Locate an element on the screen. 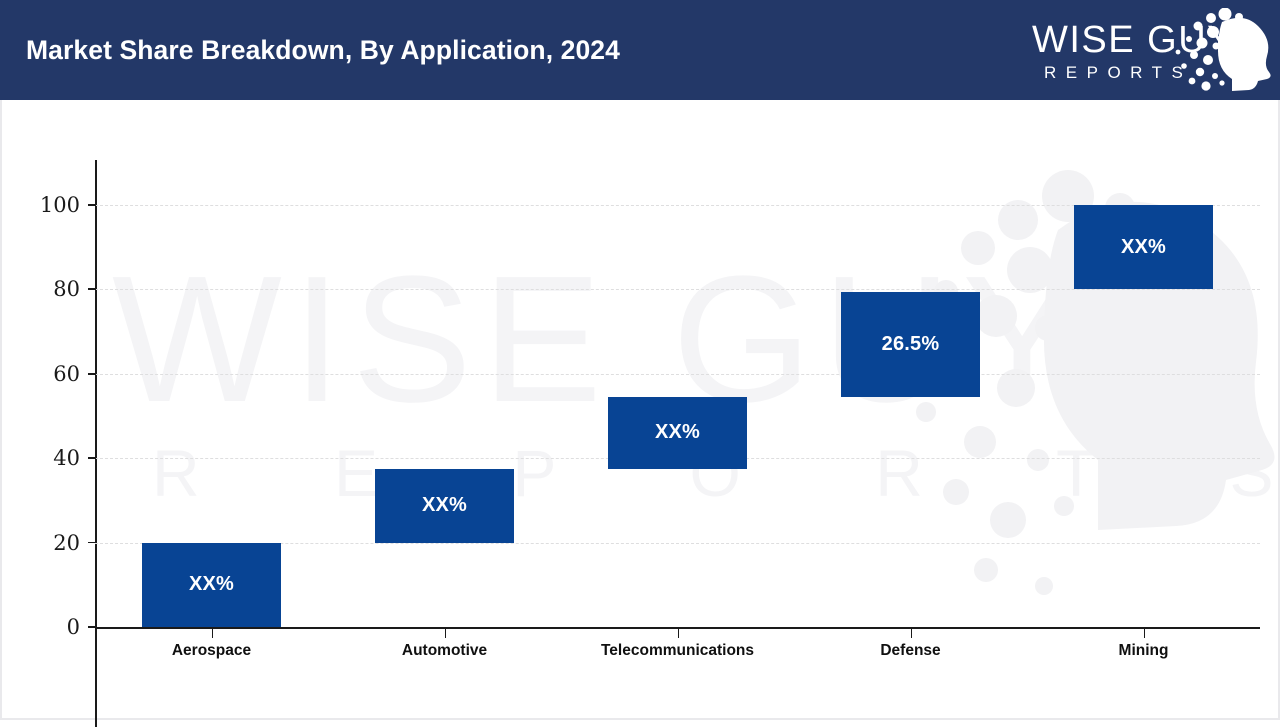 The width and height of the screenshot is (1280, 727). x-tick-label-automotive: Automotive is located at coordinates (444, 650).